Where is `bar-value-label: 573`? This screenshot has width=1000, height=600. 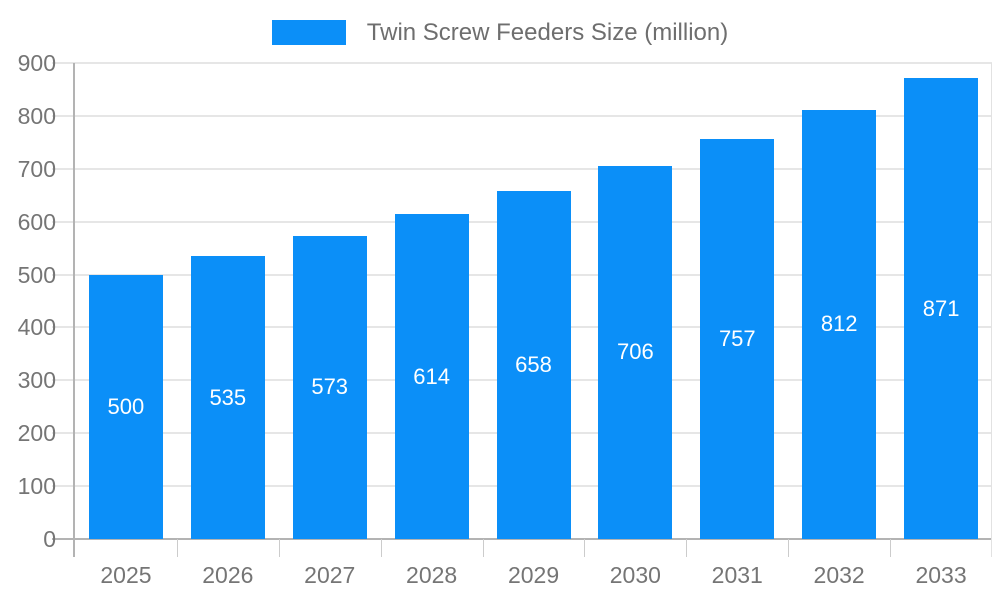 bar-value-label: 573 is located at coordinates (330, 387).